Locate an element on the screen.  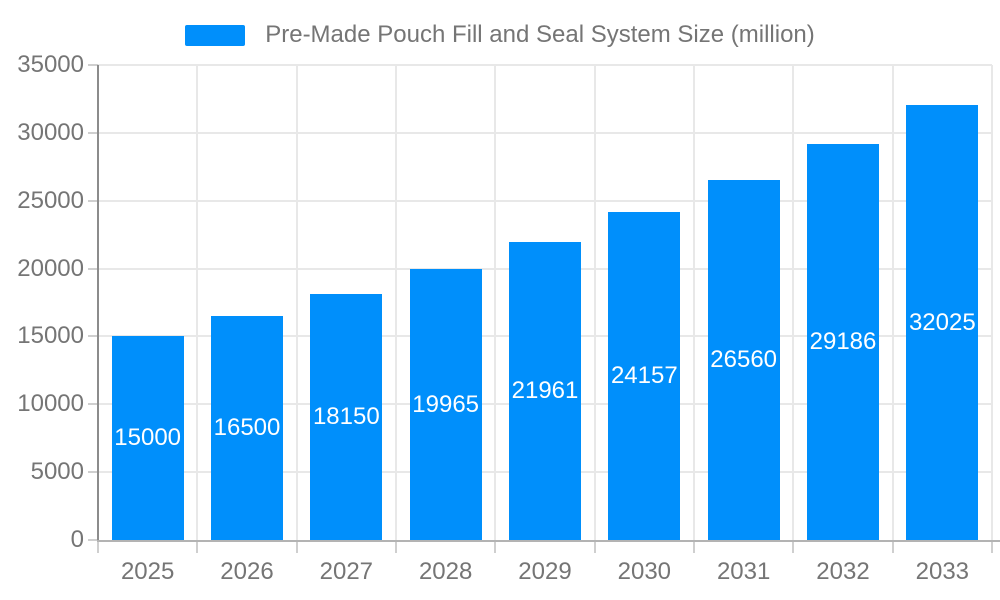
bar-value-label: 24157 is located at coordinates (644, 376).